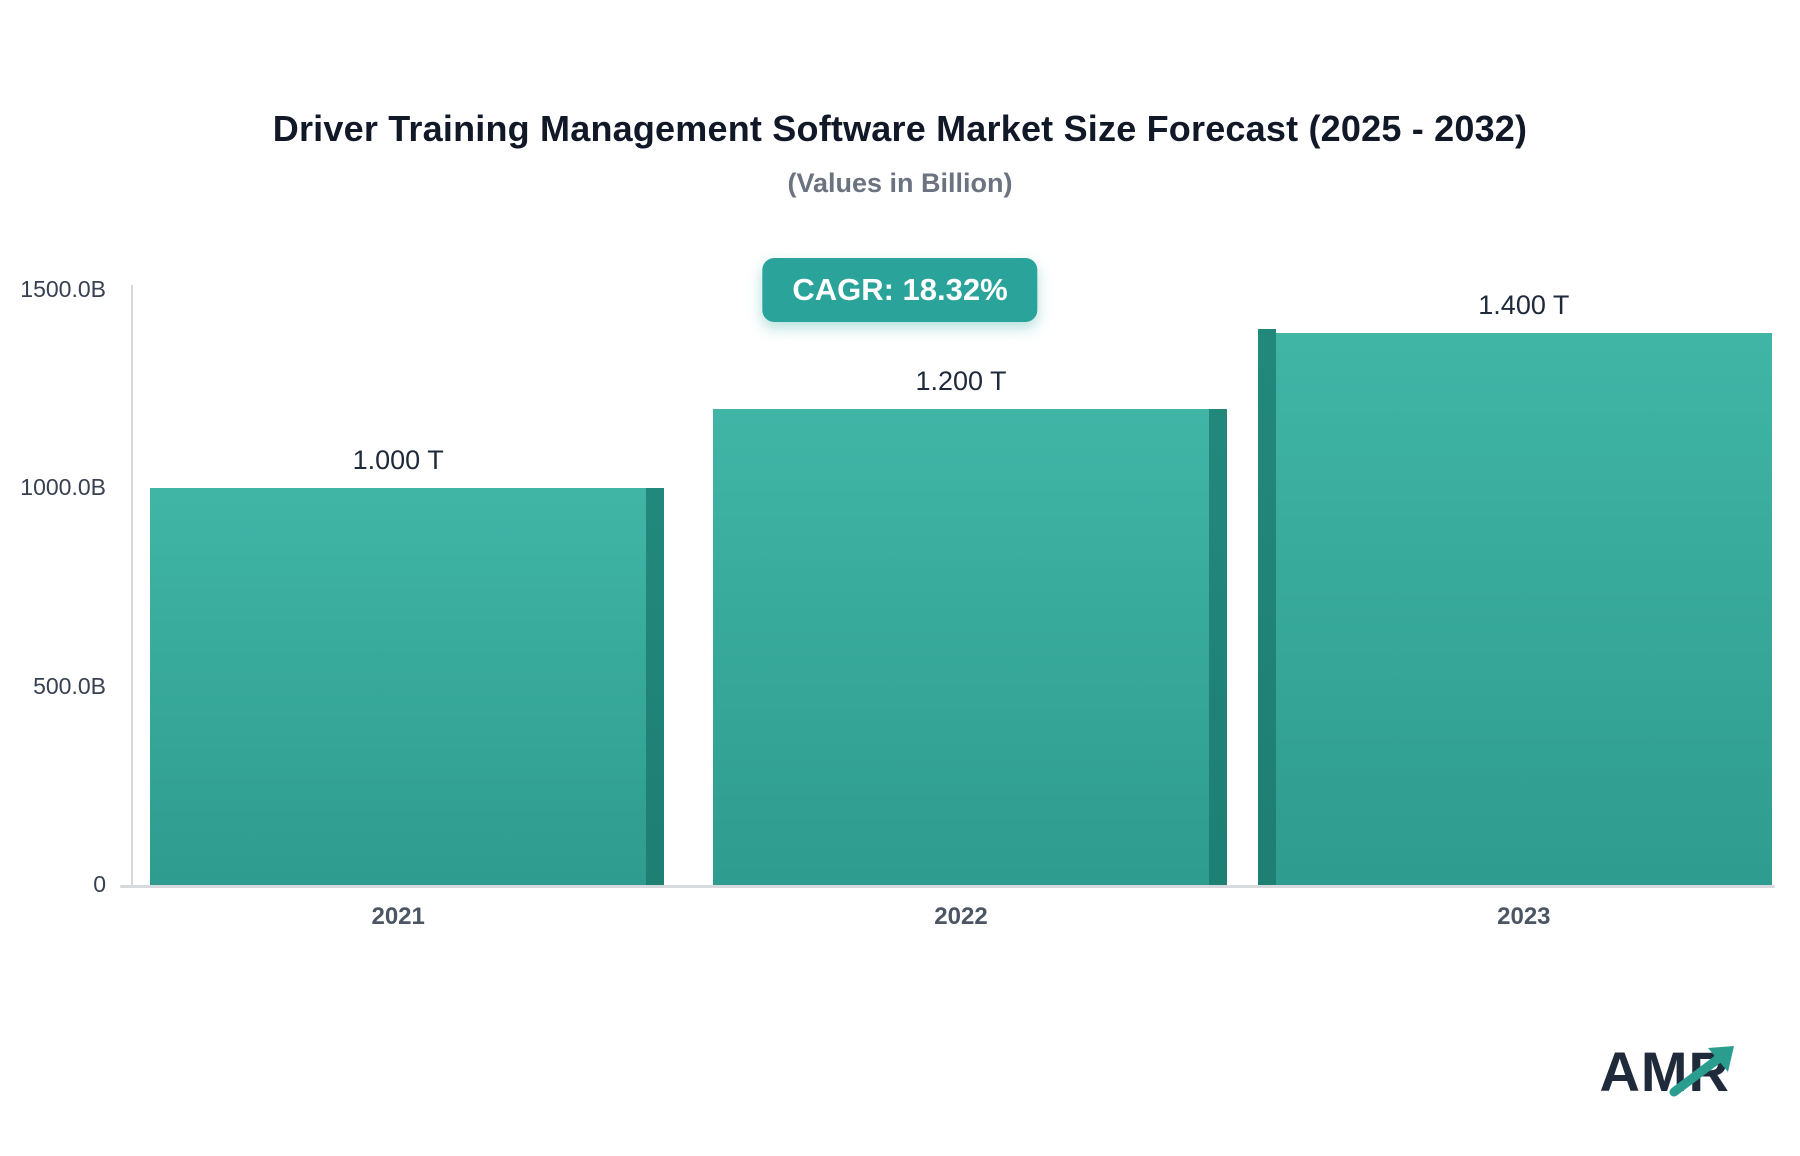 The width and height of the screenshot is (1800, 1156). What do you see at coordinates (99, 884) in the screenshot?
I see `y-axis-tick-label: 0` at bounding box center [99, 884].